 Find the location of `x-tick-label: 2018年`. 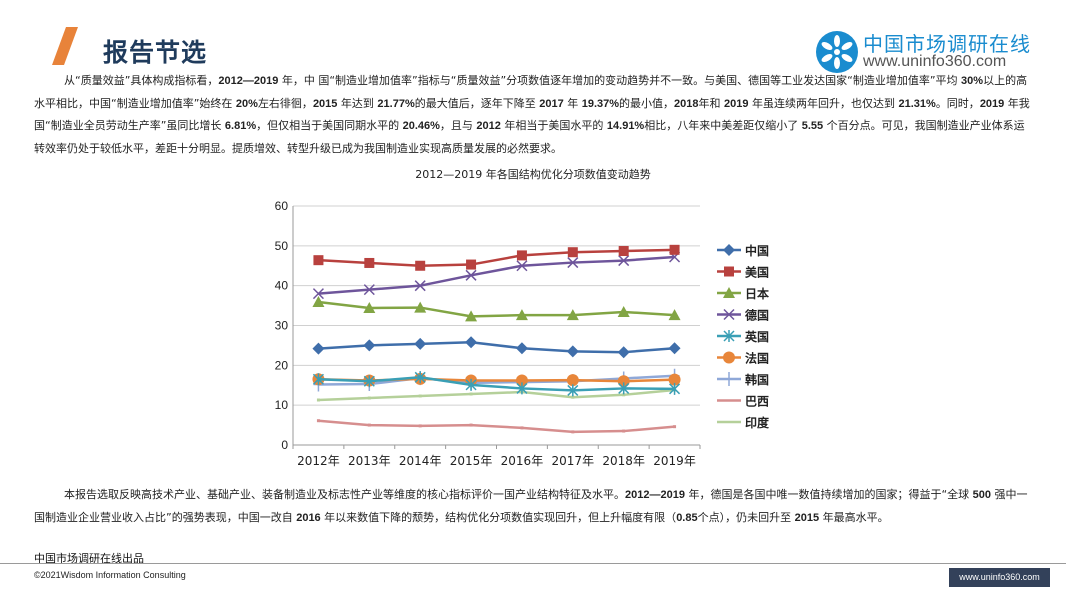

x-tick-label: 2018年 is located at coordinates (623, 461).